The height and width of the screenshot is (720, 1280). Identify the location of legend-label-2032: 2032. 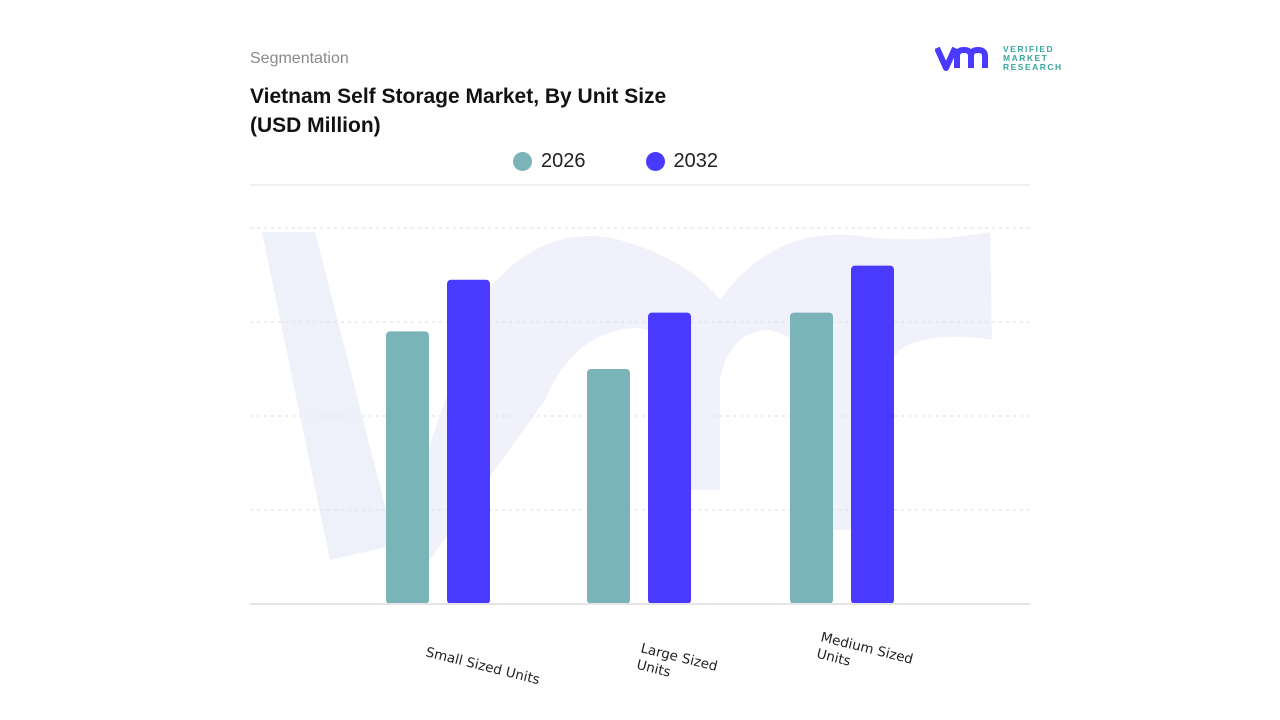
(696, 161).